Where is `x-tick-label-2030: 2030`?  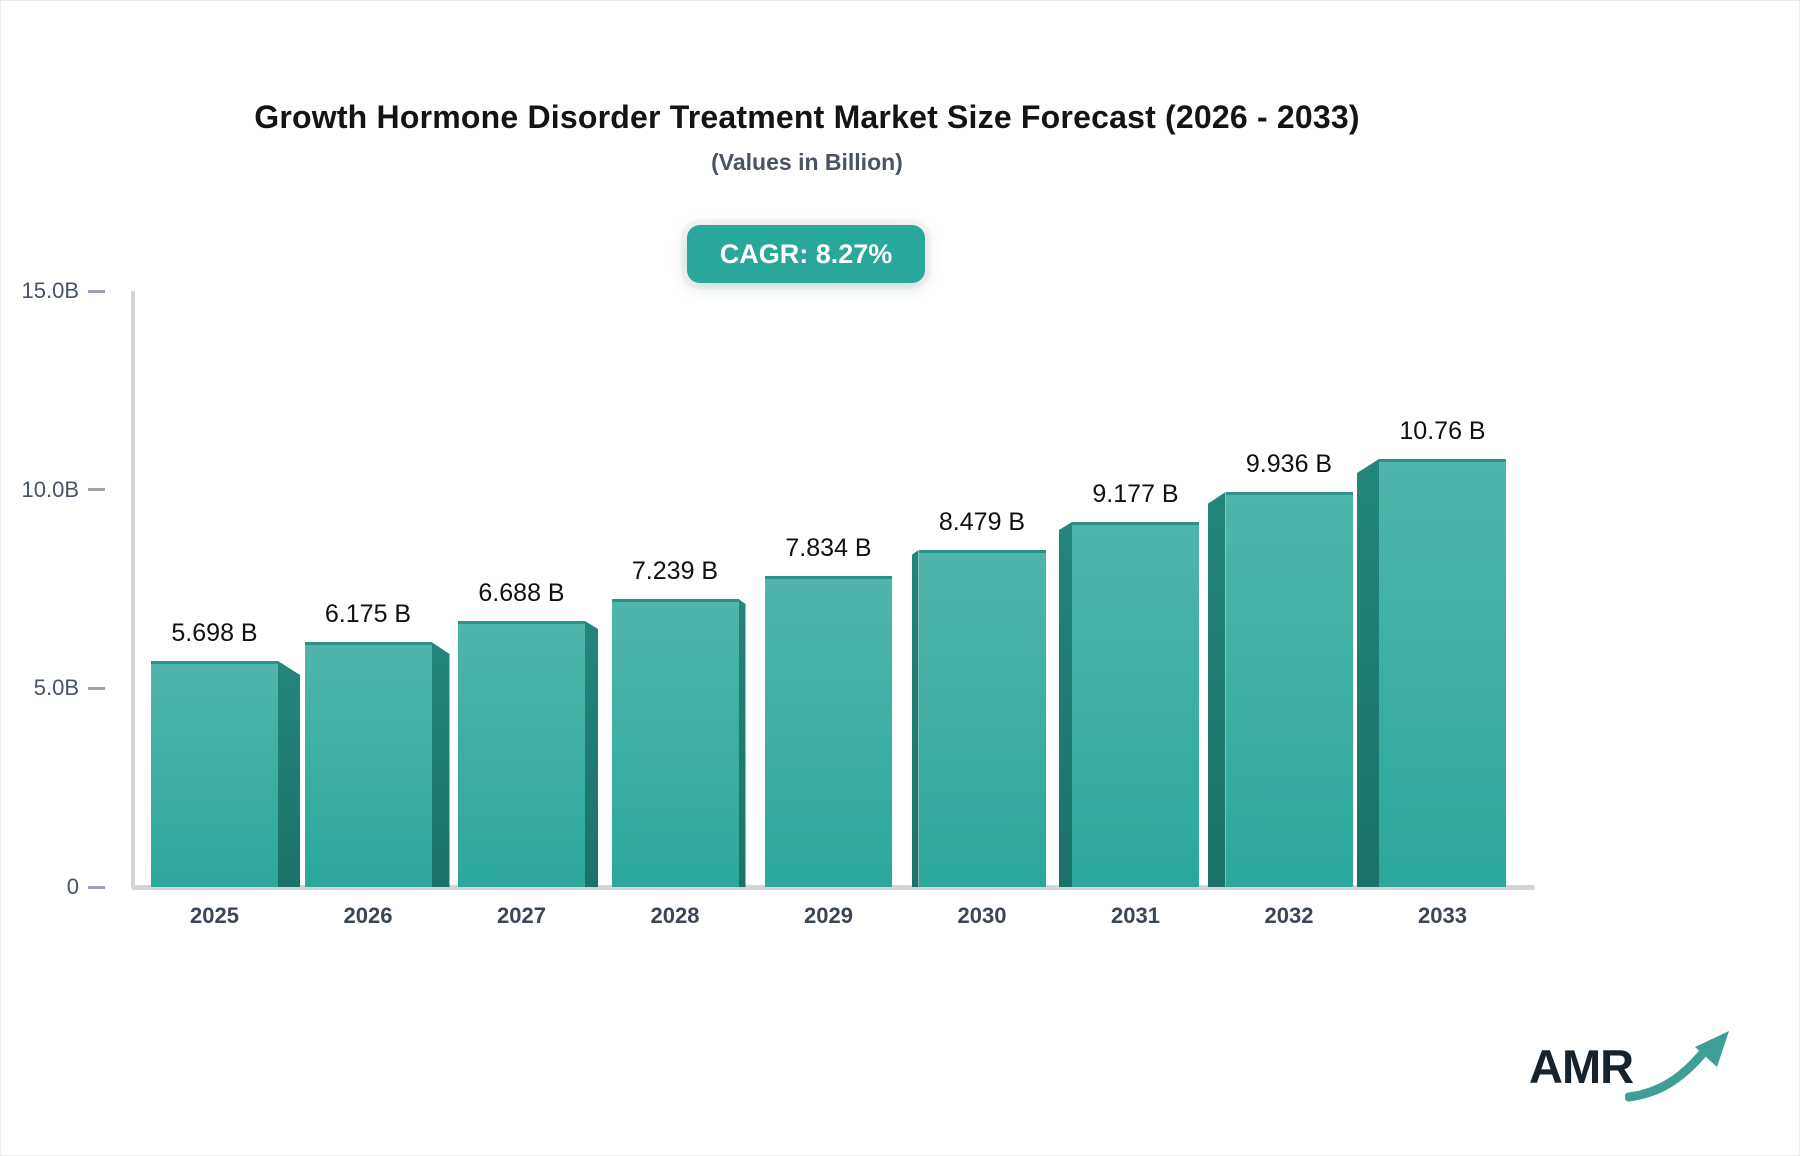 x-tick-label-2030: 2030 is located at coordinates (982, 915).